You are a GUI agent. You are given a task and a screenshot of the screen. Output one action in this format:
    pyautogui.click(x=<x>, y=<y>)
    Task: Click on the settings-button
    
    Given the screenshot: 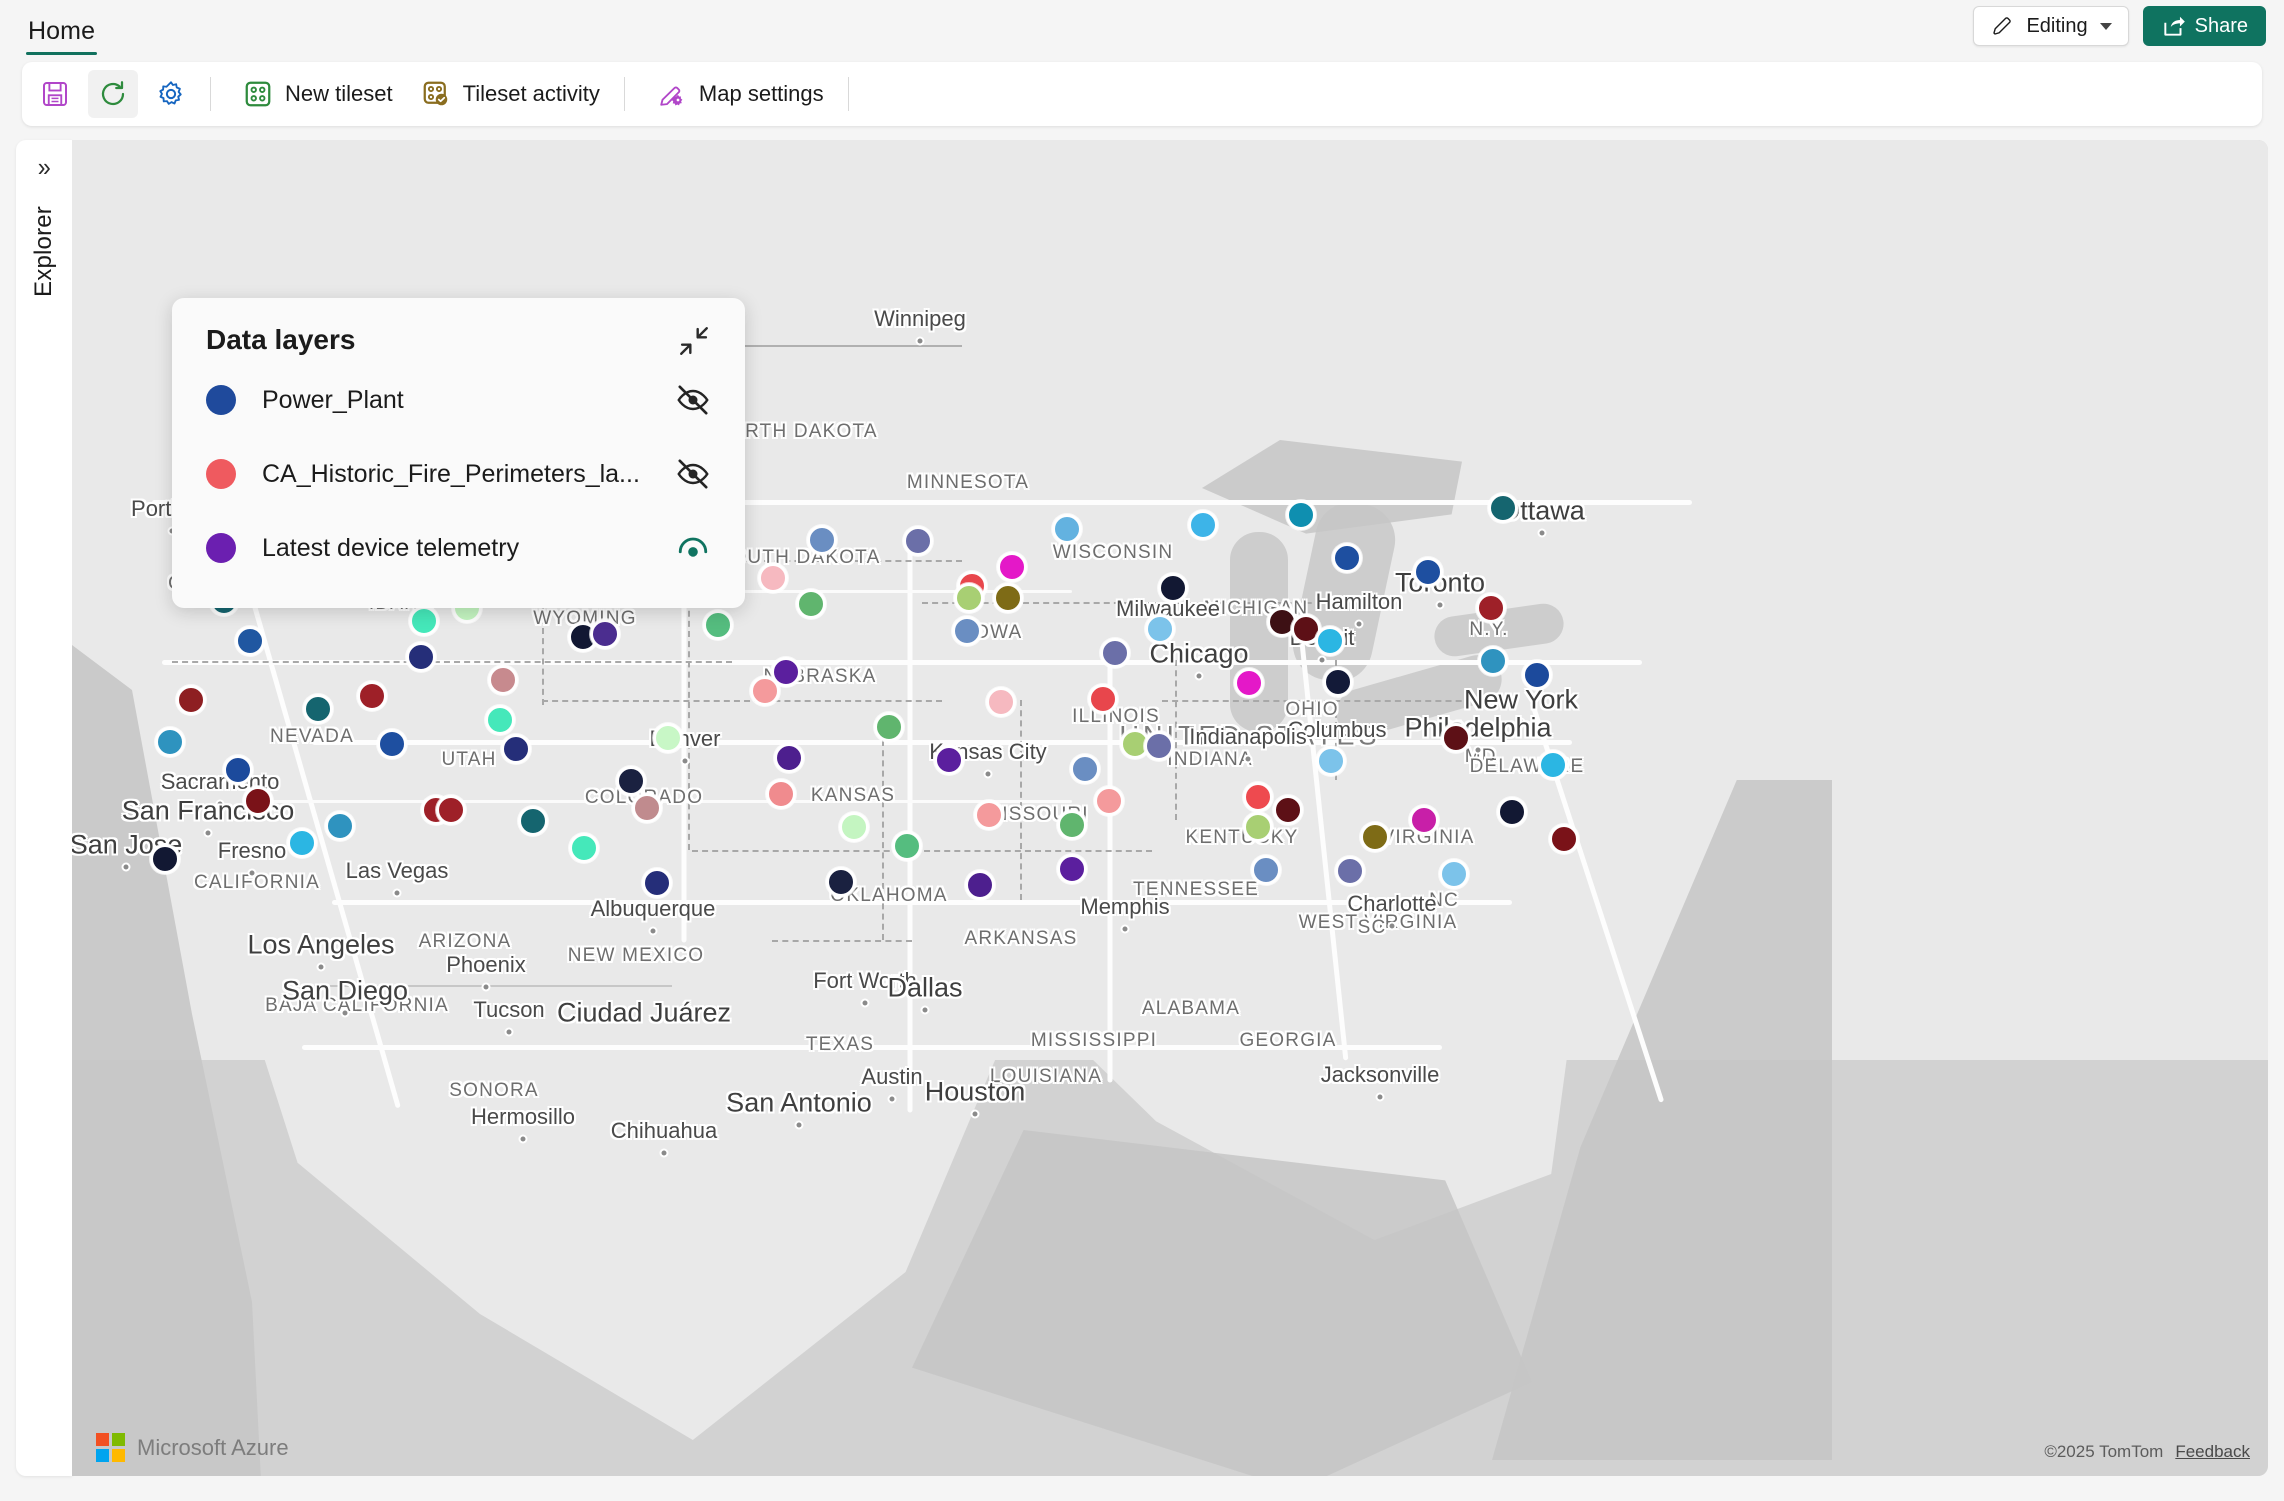 What is the action you would take?
    pyautogui.click(x=171, y=94)
    